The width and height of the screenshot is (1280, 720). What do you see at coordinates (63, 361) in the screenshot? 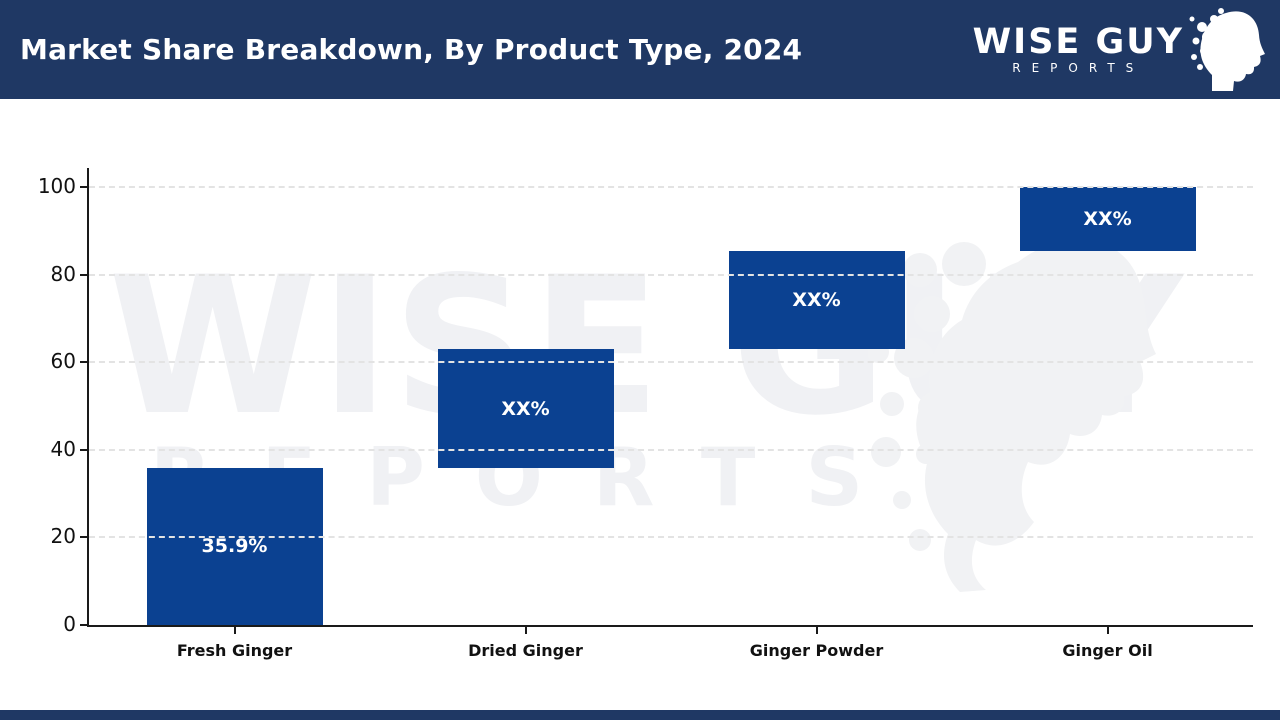
I see `y-axis-tick-label: 60` at bounding box center [63, 361].